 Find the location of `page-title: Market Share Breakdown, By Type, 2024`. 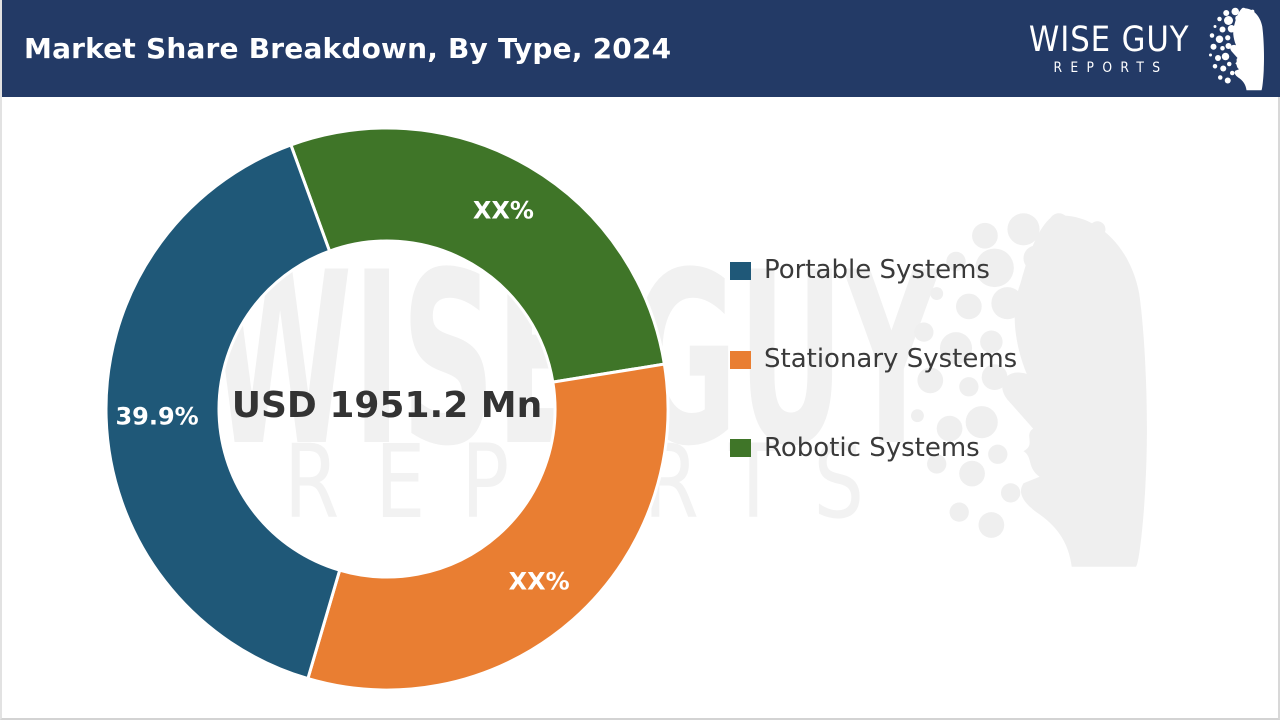

page-title: Market Share Breakdown, By Type, 2024 is located at coordinates (348, 48).